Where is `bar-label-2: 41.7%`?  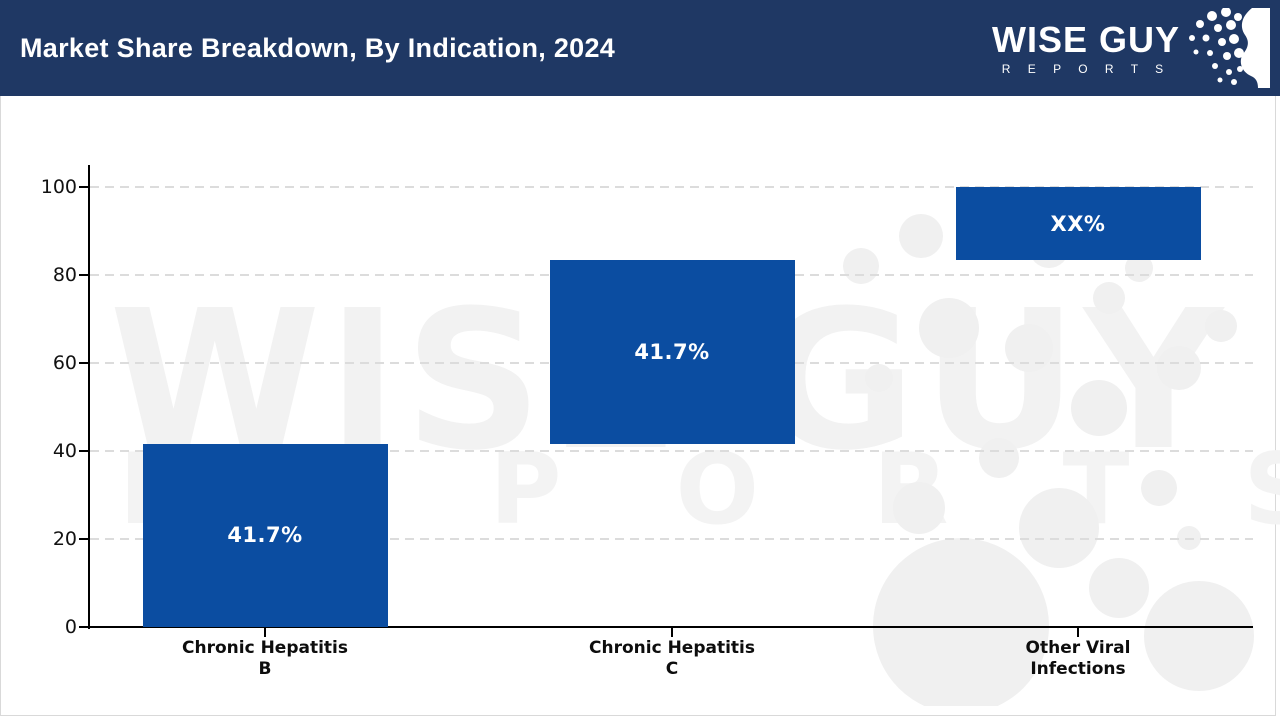 bar-label-2: 41.7% is located at coordinates (672, 351).